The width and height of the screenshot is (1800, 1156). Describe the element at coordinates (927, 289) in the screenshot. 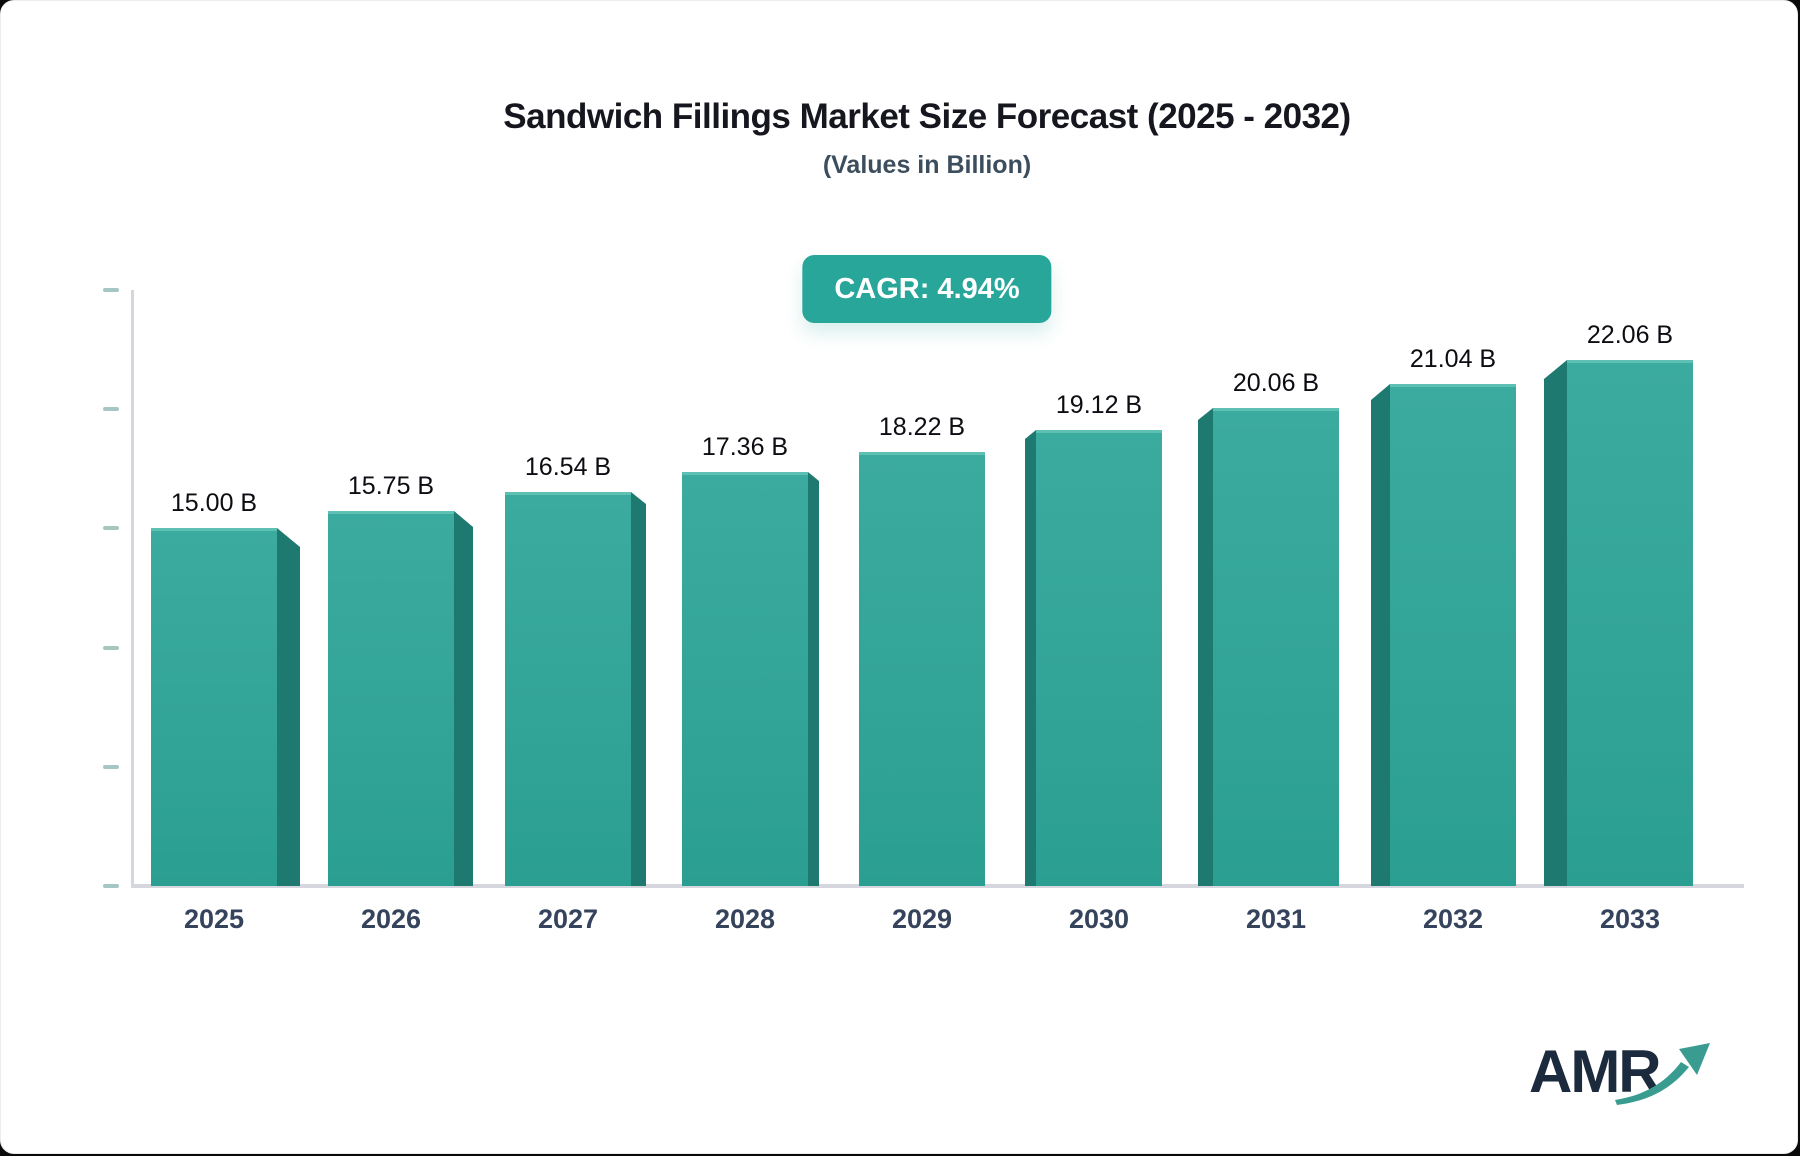

I see `cagr-badge: CAGR: 4.94%` at that location.